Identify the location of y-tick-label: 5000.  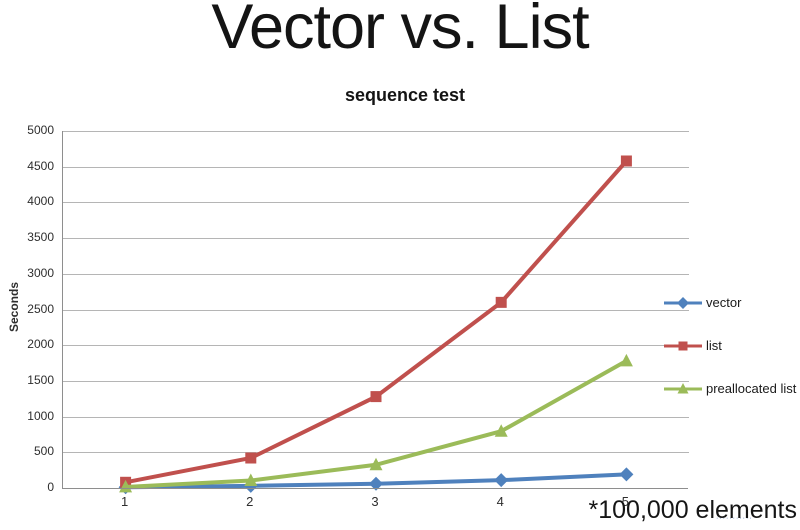
(40, 130).